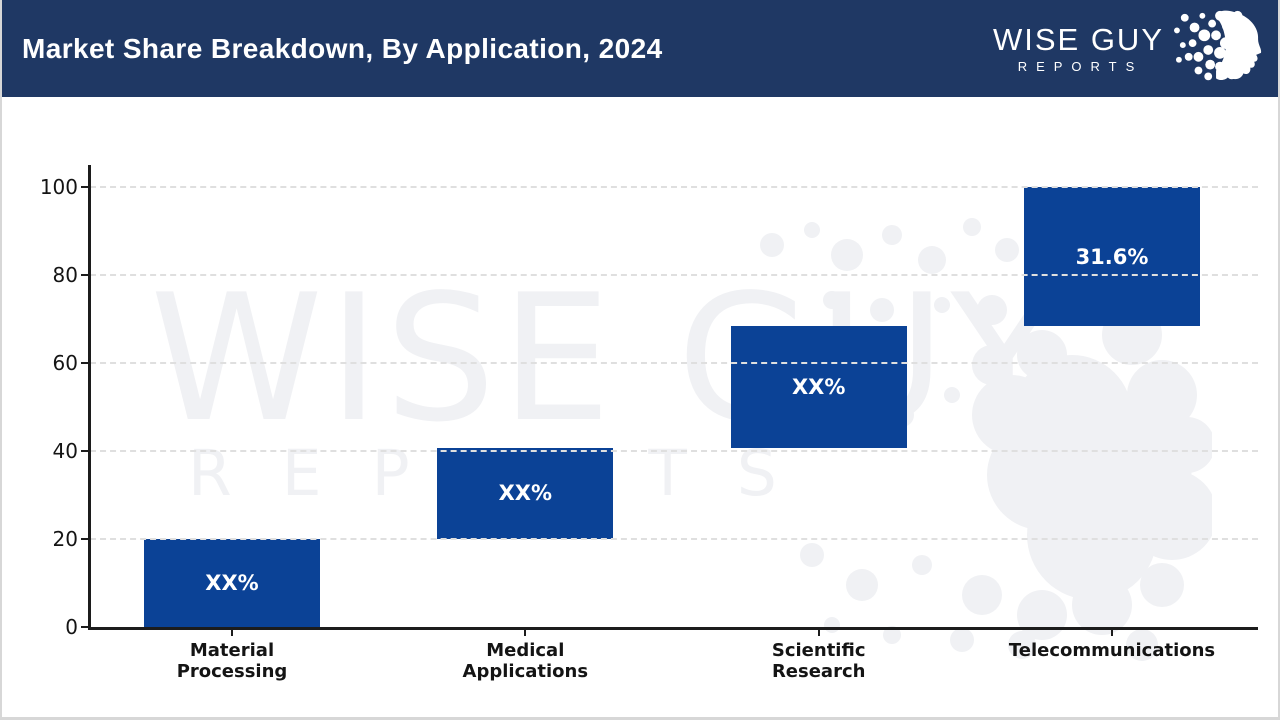 Image resolution: width=1280 pixels, height=720 pixels. Describe the element at coordinates (1112, 650) in the screenshot. I see `x-category-label: Telecommunications` at that location.